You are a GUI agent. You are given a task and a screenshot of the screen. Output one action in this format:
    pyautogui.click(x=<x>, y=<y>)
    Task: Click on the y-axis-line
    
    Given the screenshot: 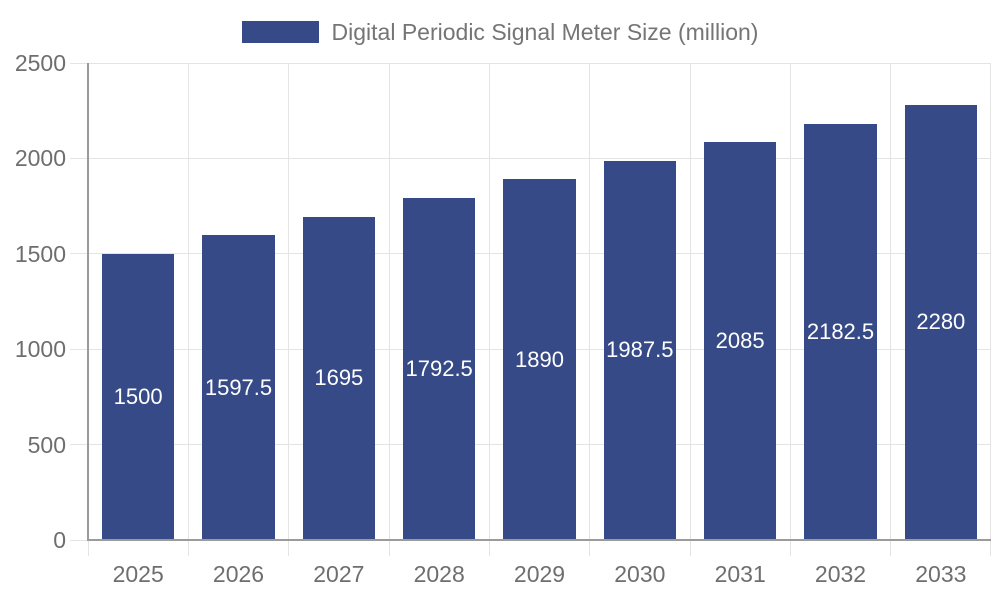 What is the action you would take?
    pyautogui.click(x=88, y=301)
    